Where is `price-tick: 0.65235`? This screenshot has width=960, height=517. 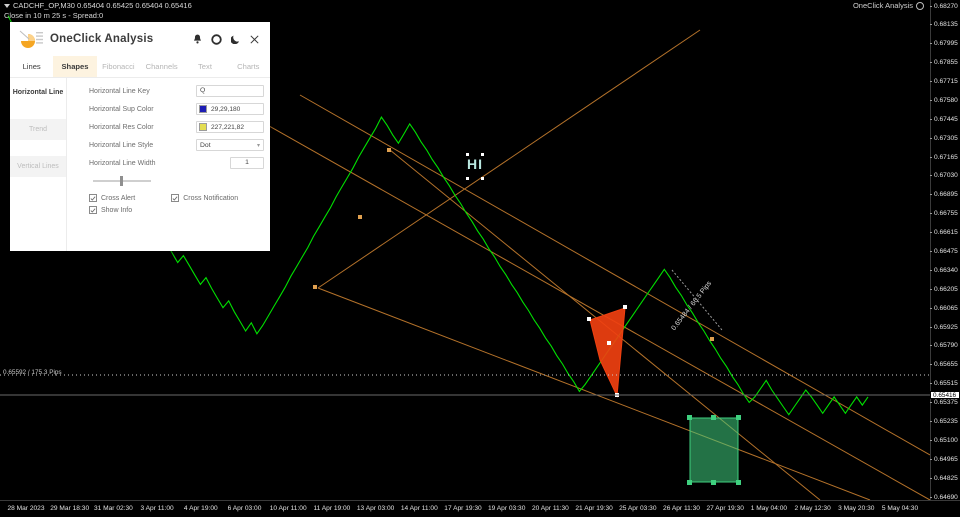 price-tick: 0.65235 is located at coordinates (945, 421).